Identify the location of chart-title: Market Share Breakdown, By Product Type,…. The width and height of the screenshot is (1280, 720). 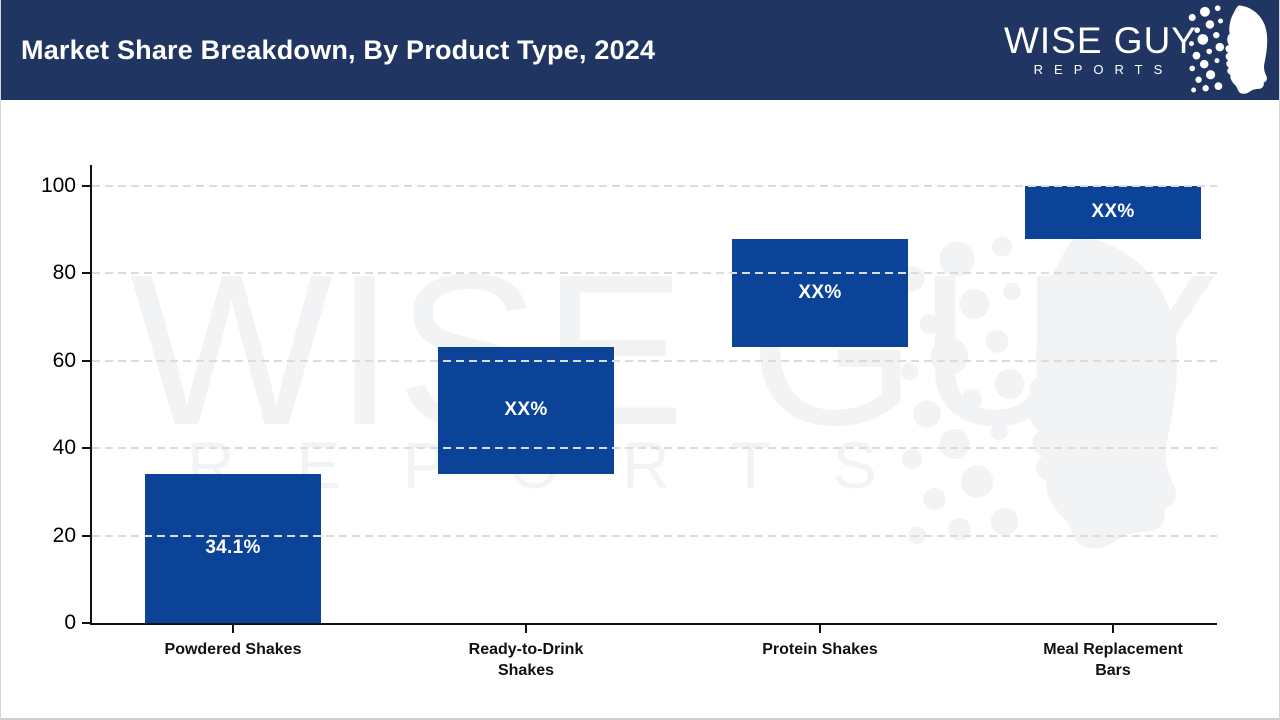
(338, 49).